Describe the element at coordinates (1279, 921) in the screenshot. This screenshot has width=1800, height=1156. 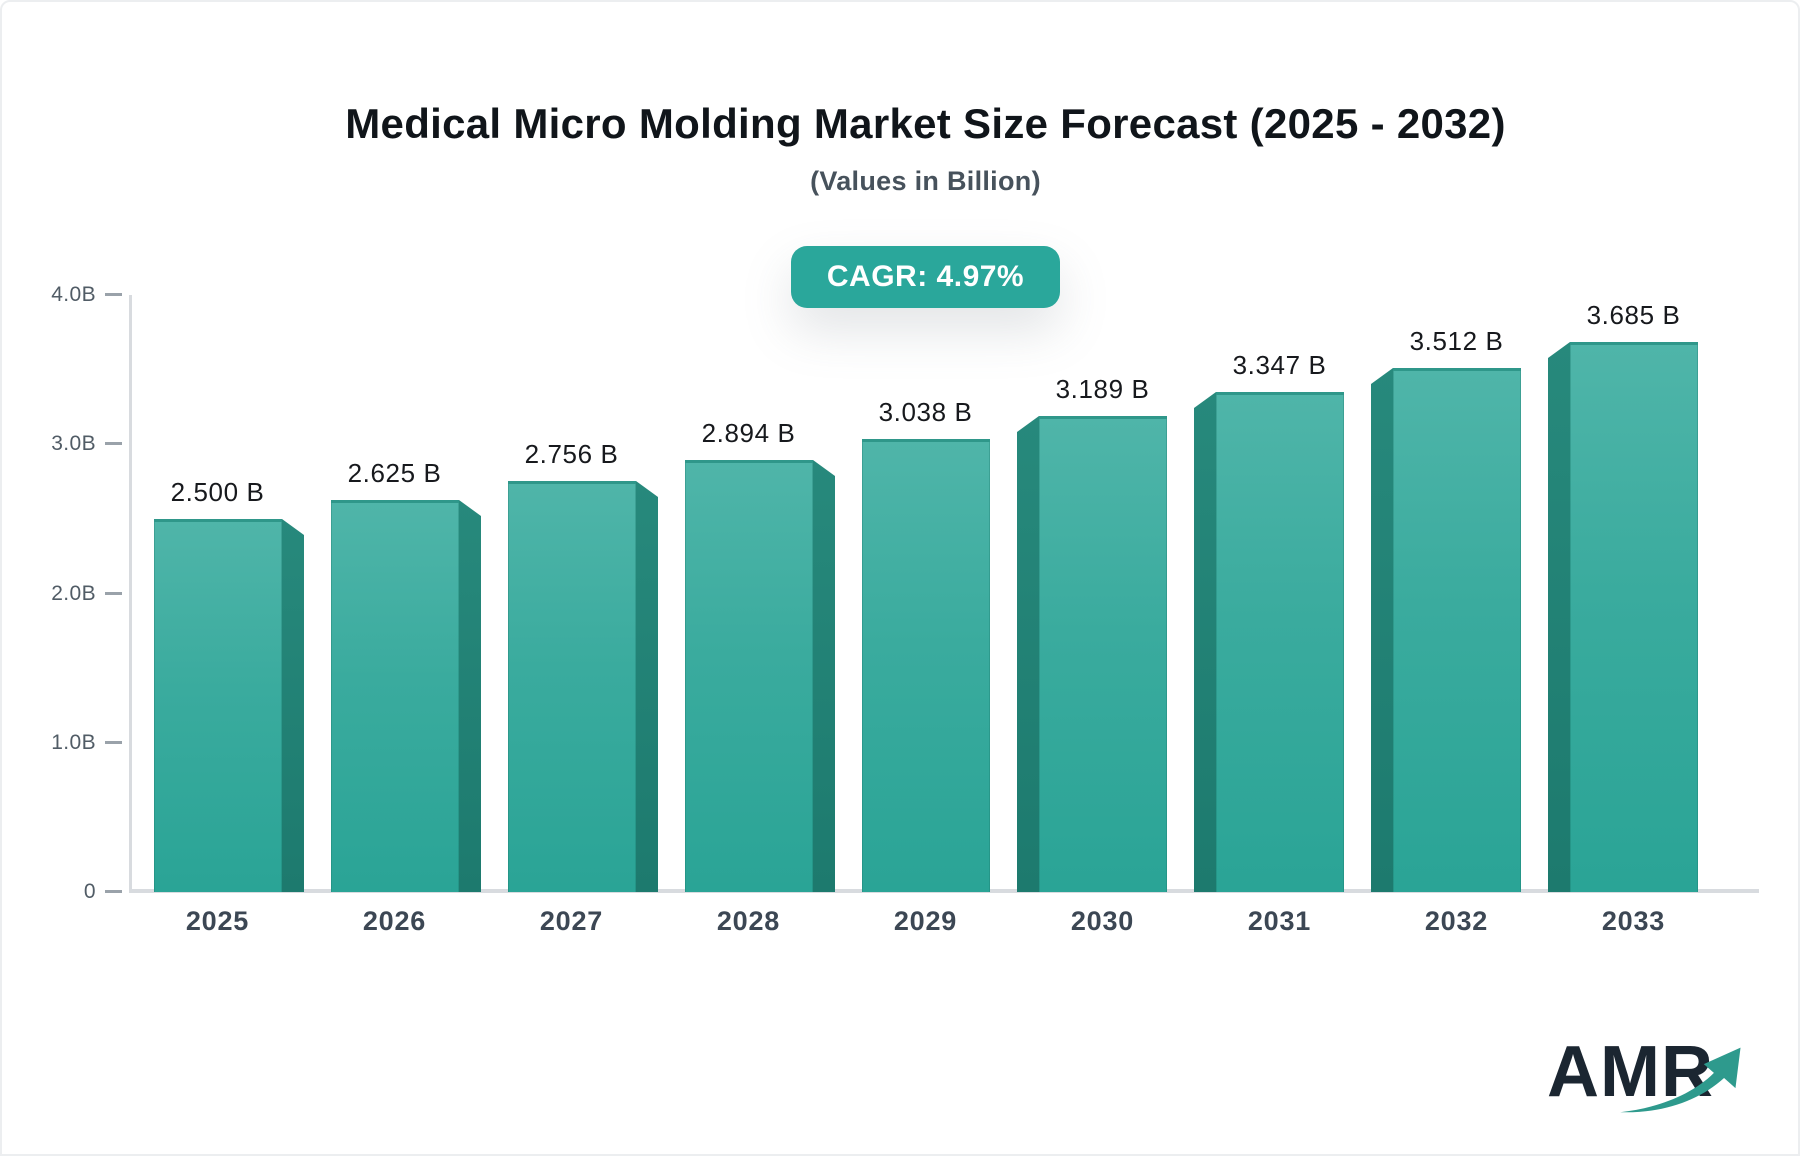
I see `x-axis-label-2031: 2031` at that location.